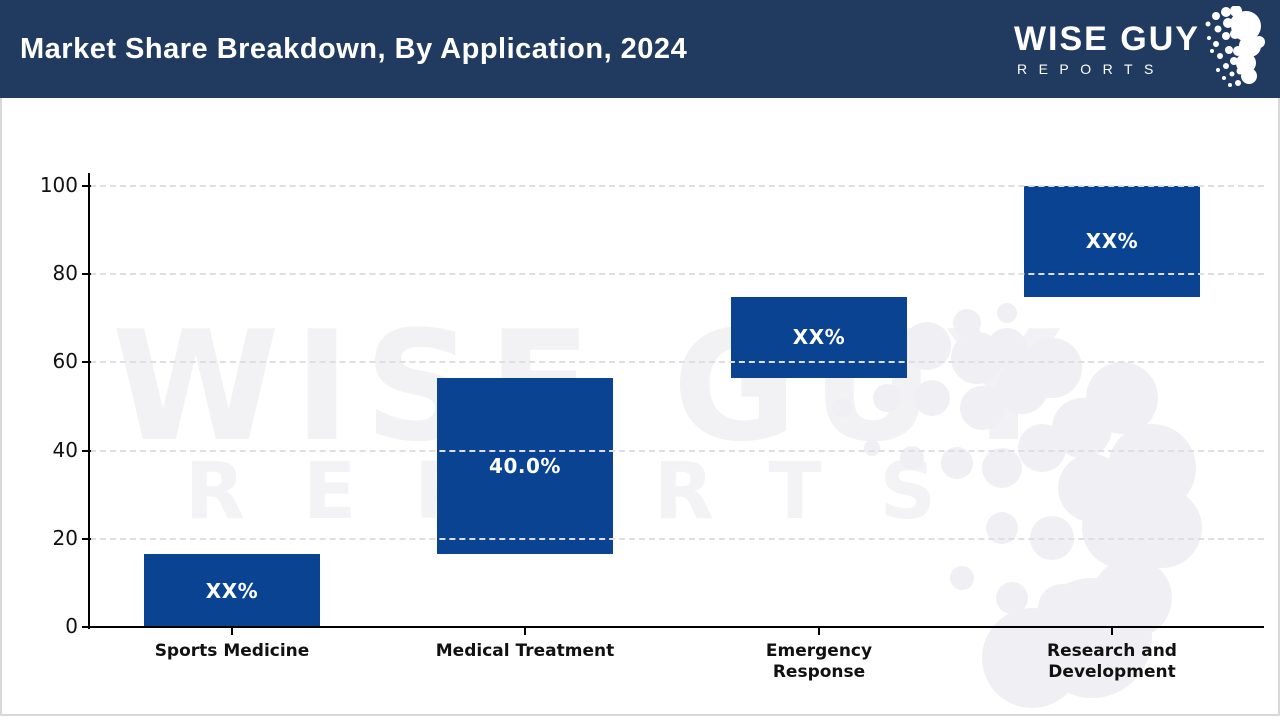 The width and height of the screenshot is (1280, 720). I want to click on x-category-label: Research and Development, so click(1112, 662).